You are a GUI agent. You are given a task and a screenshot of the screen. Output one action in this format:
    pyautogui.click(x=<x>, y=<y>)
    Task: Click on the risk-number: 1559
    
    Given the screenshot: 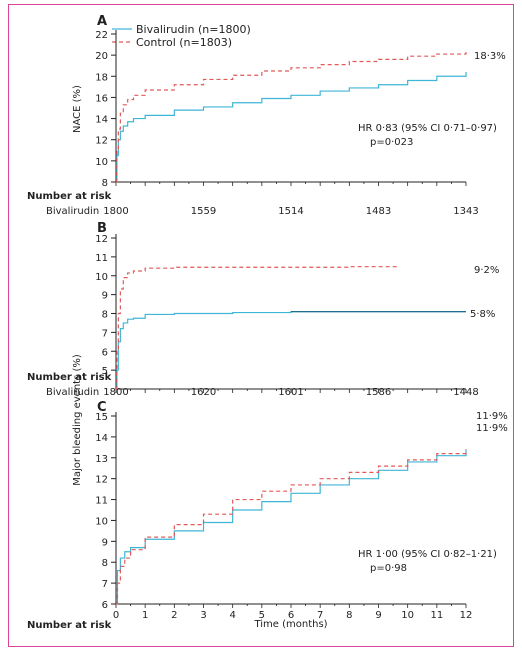 What is the action you would take?
    pyautogui.click(x=203, y=211)
    